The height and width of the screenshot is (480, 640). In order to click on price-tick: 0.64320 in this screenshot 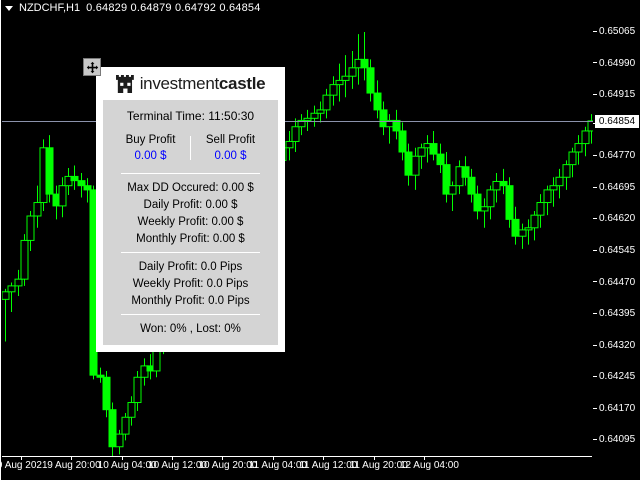, I will do `click(616, 346)`.